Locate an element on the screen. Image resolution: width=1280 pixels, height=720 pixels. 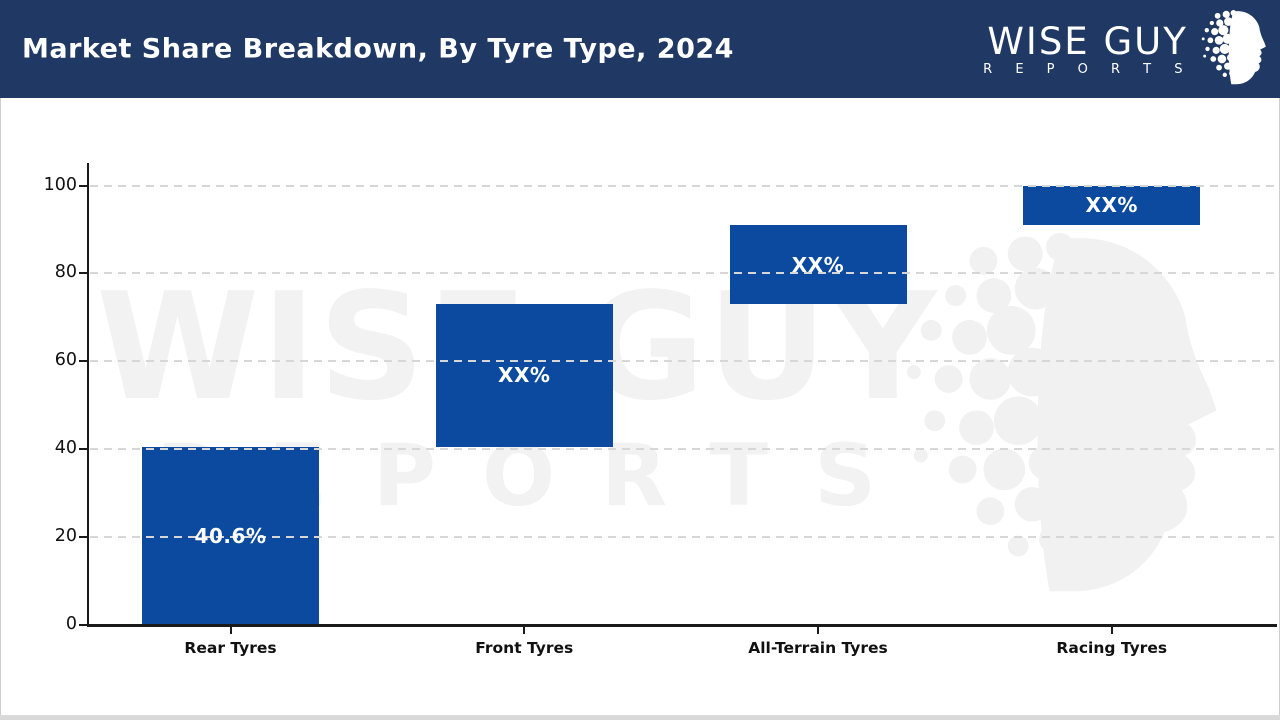
bar-value-label: 40.6% is located at coordinates (230, 535).